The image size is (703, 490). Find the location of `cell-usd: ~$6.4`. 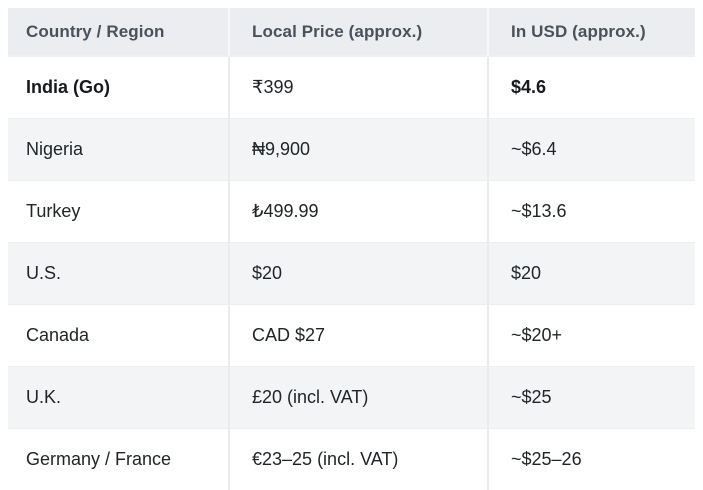

cell-usd: ~$6.4 is located at coordinates (591, 149).